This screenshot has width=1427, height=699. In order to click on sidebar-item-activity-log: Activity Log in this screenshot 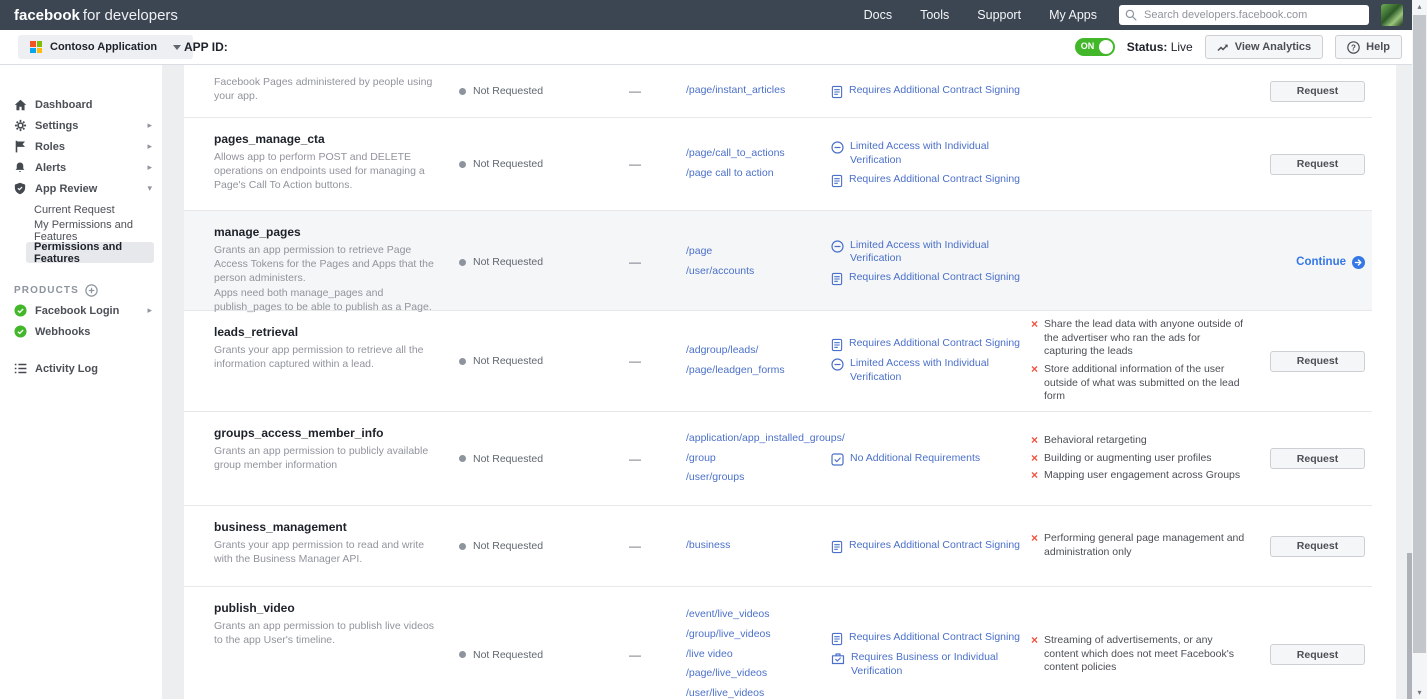, I will do `click(81, 368)`.